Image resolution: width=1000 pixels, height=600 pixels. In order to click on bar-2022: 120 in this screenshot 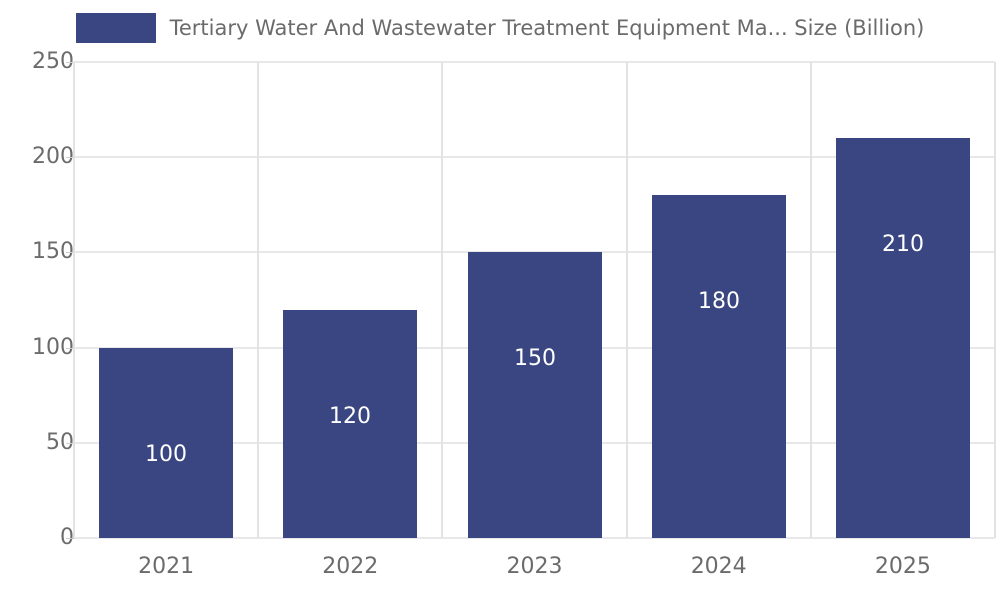, I will do `click(350, 424)`.